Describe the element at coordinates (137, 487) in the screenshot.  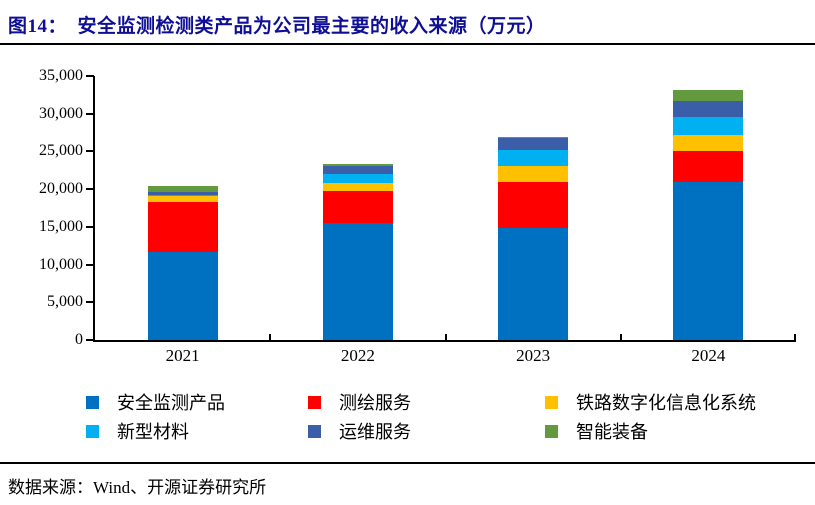
I see `data-source-note: 数据来源：Wind、开源证券研究所` at that location.